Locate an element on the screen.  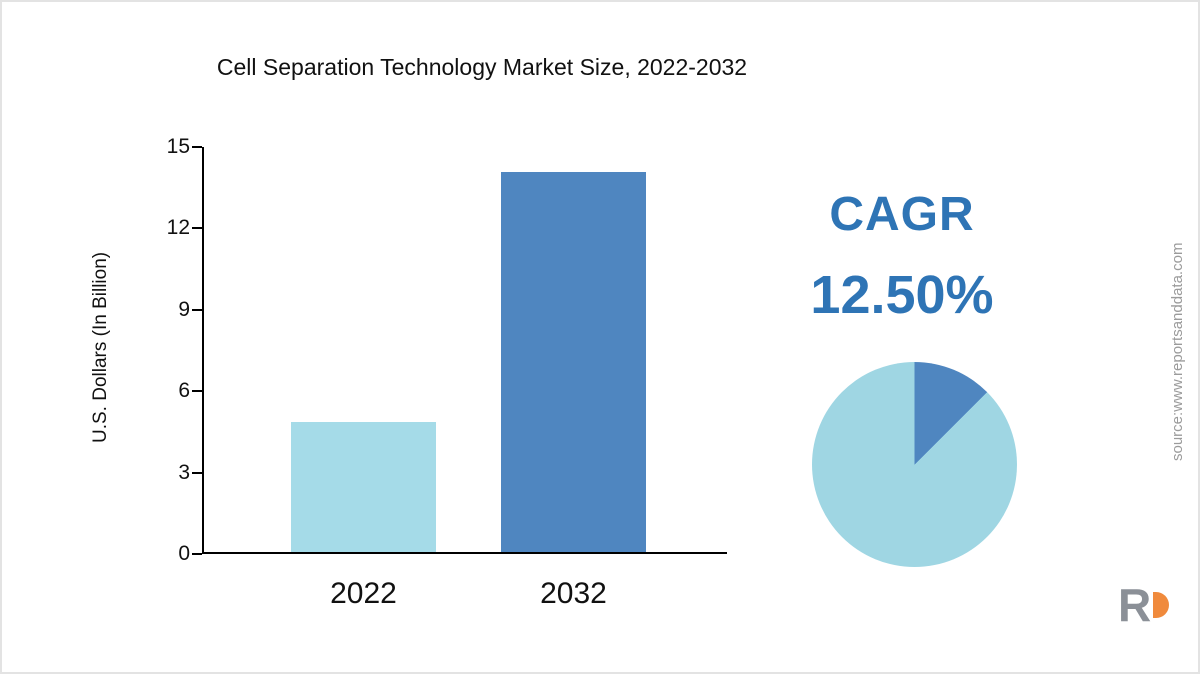
cagr-value: 12.50% is located at coordinates (902, 295).